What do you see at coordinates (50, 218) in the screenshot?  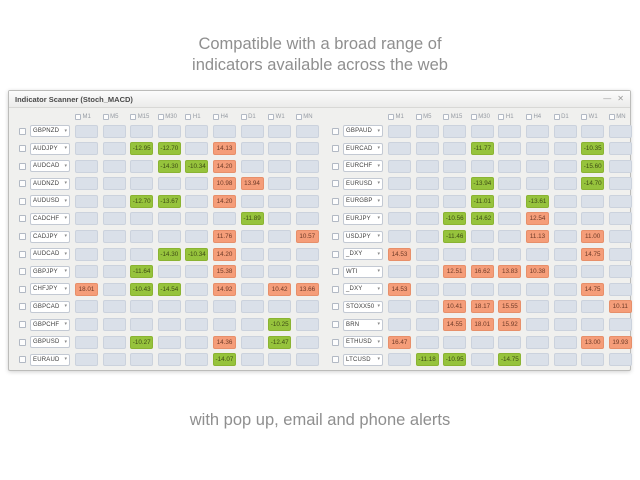 I see `symbol-select: CADCHF ▾` at bounding box center [50, 218].